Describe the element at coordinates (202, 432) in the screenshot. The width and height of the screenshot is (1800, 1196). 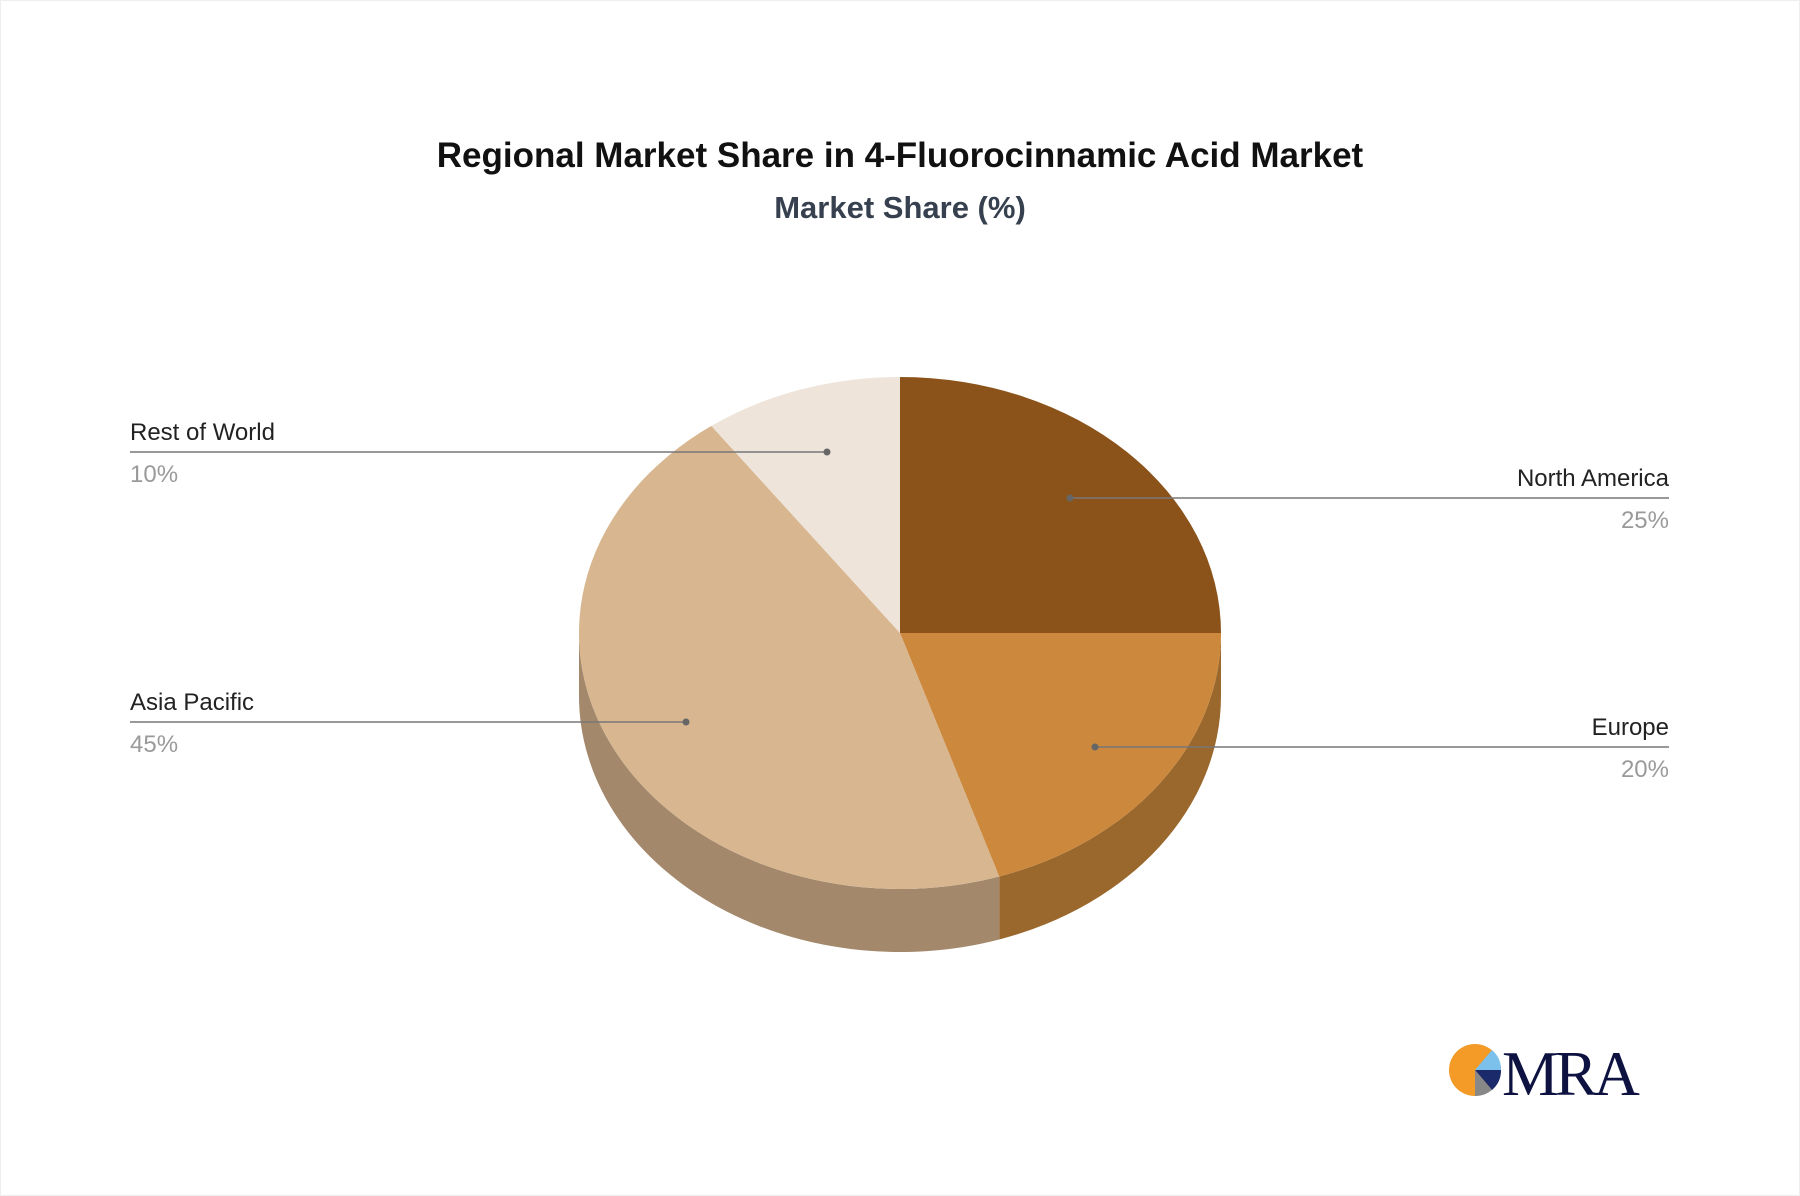
I see `label-rest-of-world: Rest of World` at that location.